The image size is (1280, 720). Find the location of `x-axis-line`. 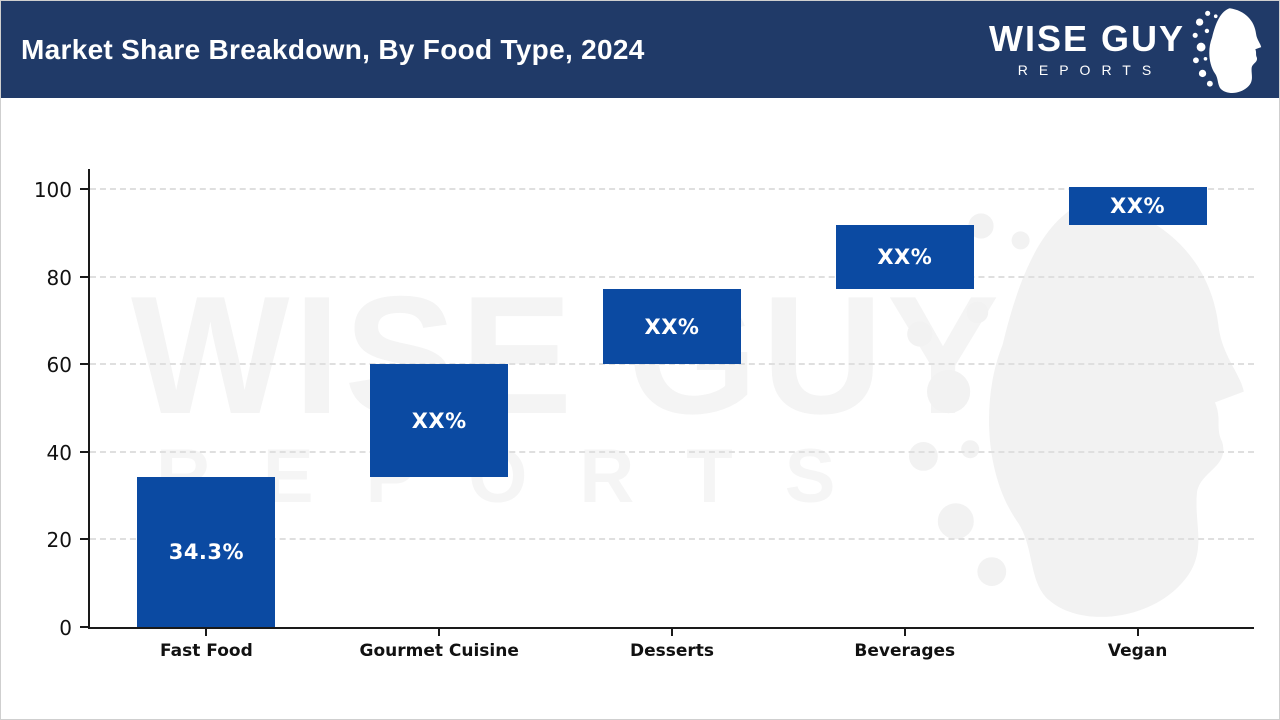

x-axis-line is located at coordinates (671, 628).